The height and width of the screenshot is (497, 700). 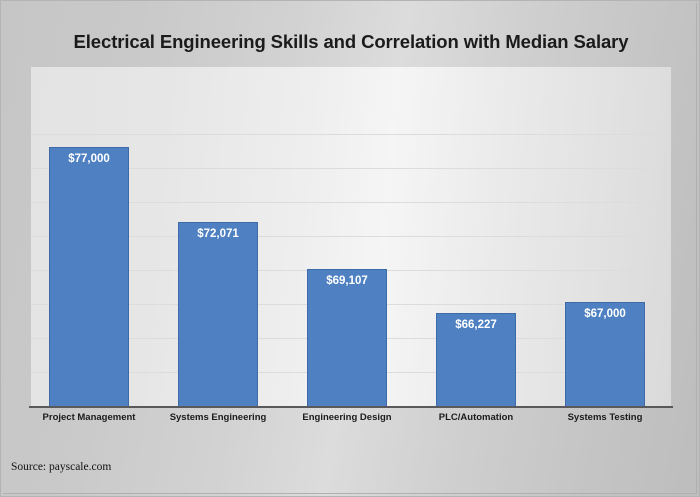 I want to click on bar-value-label: $66,227, so click(x=476, y=325).